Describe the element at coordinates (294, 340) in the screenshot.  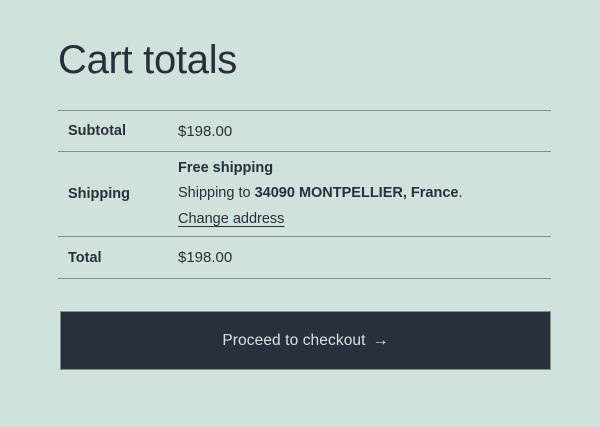
I see `proceed-to-checkout-label: Proceed to checkout` at that location.